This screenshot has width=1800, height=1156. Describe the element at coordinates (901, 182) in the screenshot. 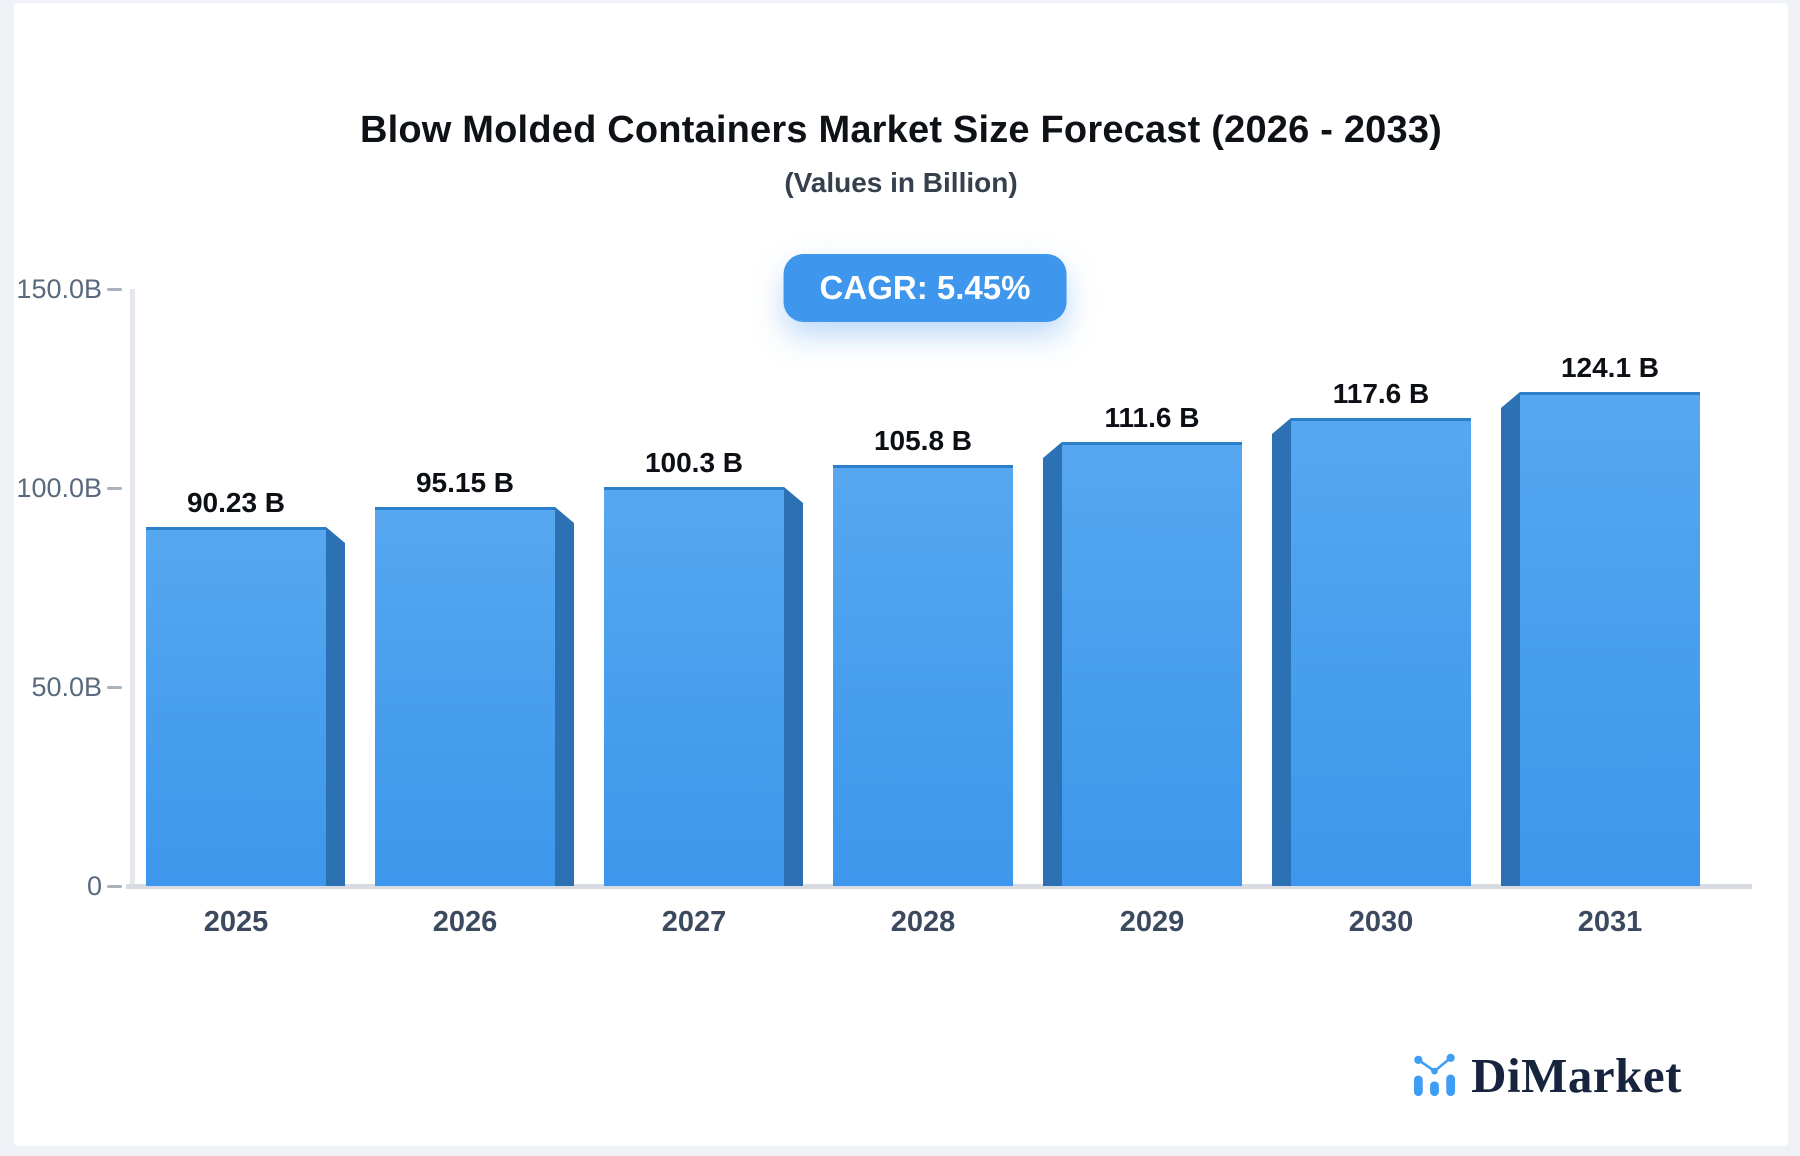

I see `chart-subtitle: (Values in Billion)` at that location.